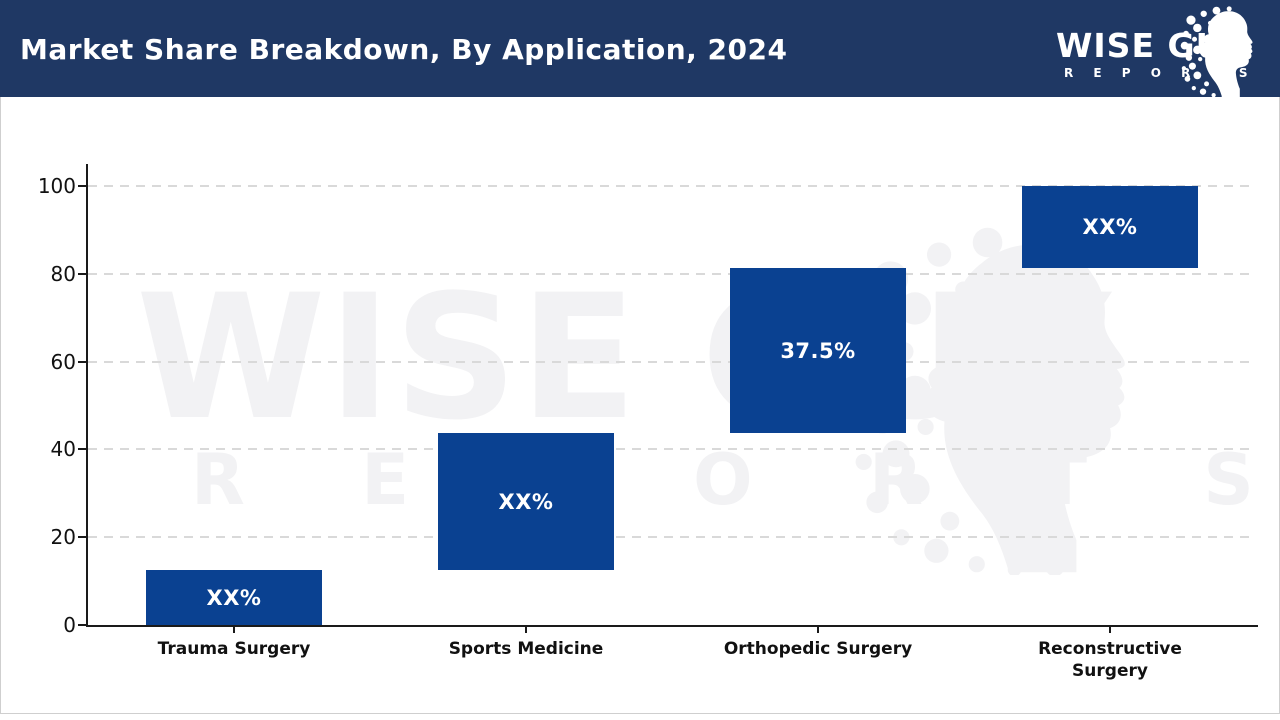 This screenshot has width=1280, height=720. I want to click on y-tick-label: 40, so click(63, 449).